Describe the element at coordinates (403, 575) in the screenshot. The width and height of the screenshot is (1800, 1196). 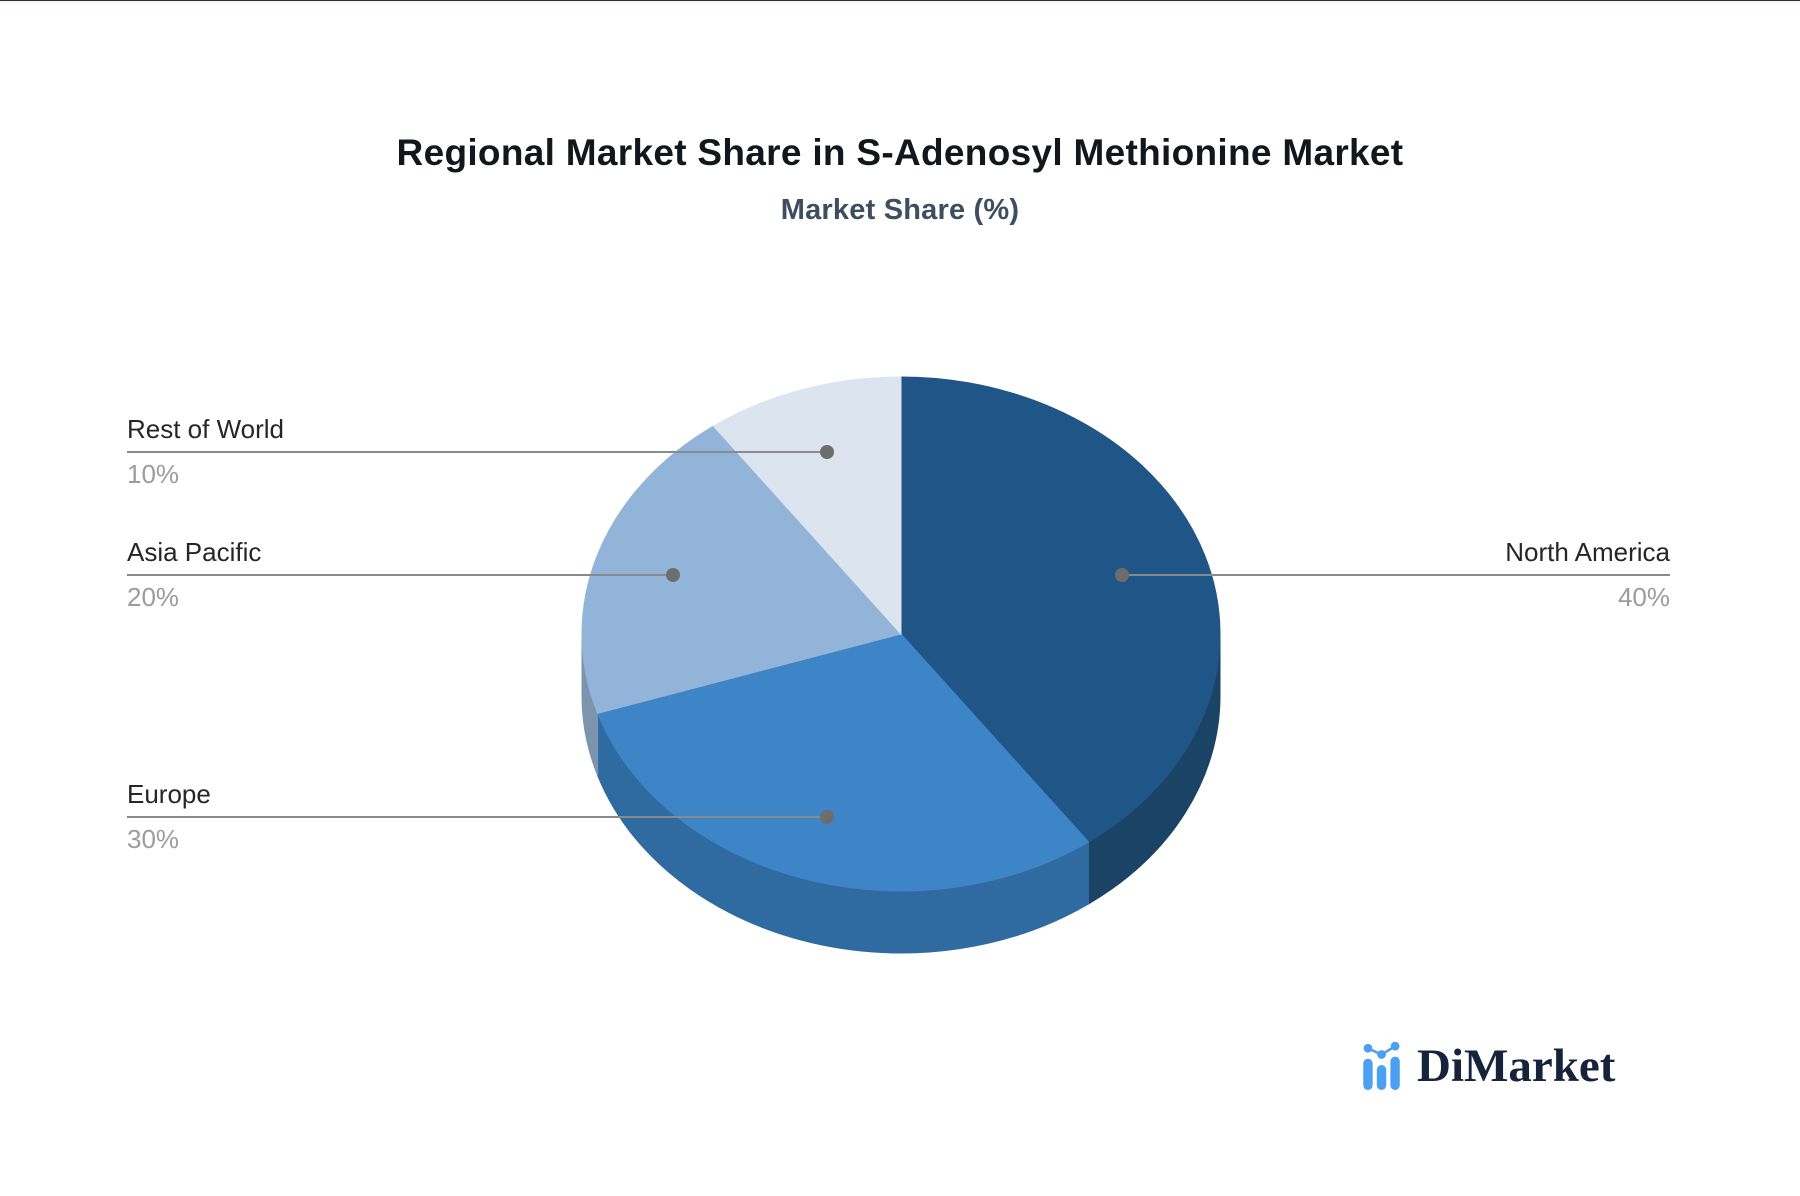
I see `callout-leader-asia-pacific` at that location.